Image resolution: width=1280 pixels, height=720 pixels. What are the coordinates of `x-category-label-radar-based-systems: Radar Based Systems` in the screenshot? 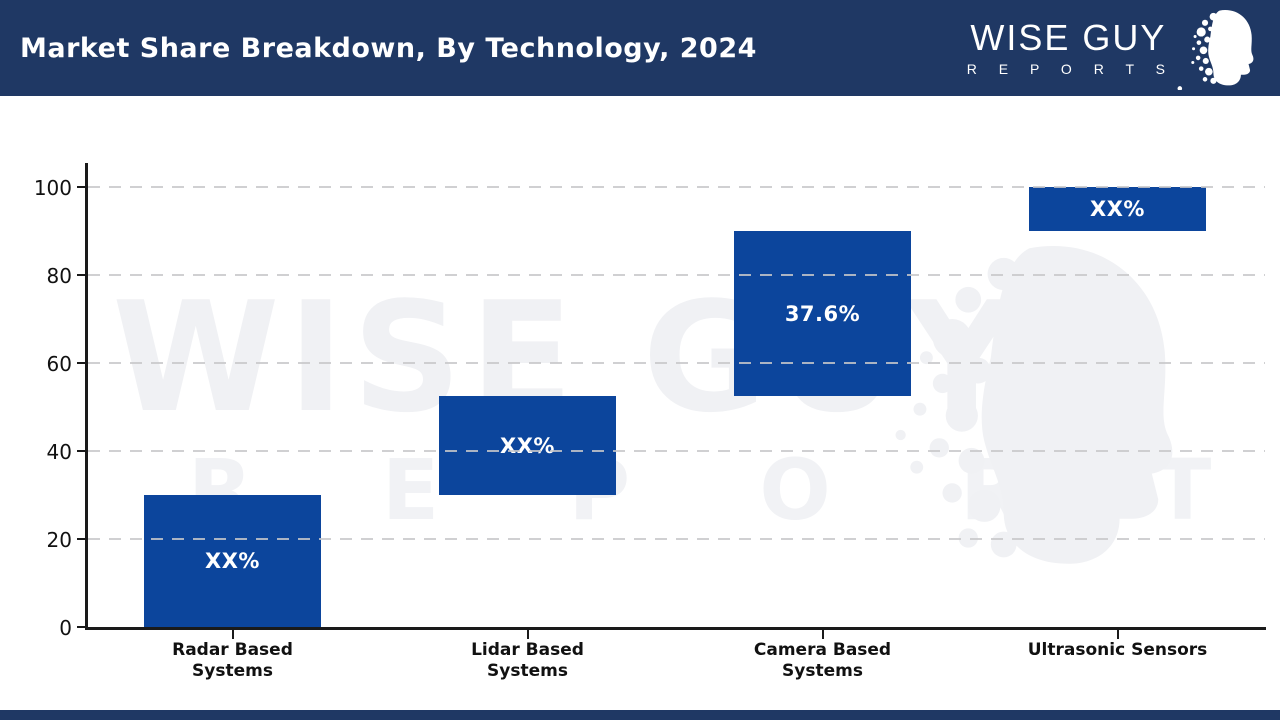 It's located at (232, 661).